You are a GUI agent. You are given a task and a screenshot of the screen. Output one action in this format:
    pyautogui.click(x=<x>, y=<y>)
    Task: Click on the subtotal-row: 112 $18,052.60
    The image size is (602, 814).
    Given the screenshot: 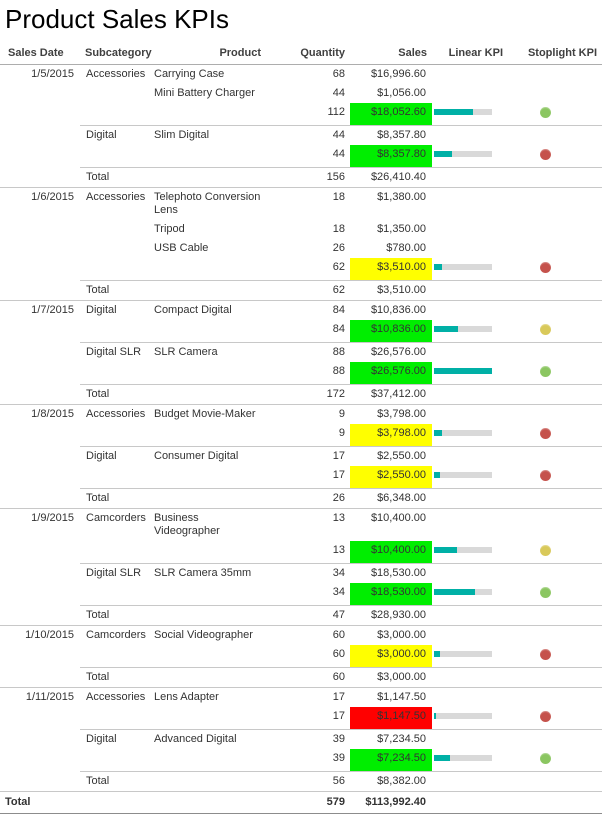 What is the action you would take?
    pyautogui.click(x=301, y=114)
    